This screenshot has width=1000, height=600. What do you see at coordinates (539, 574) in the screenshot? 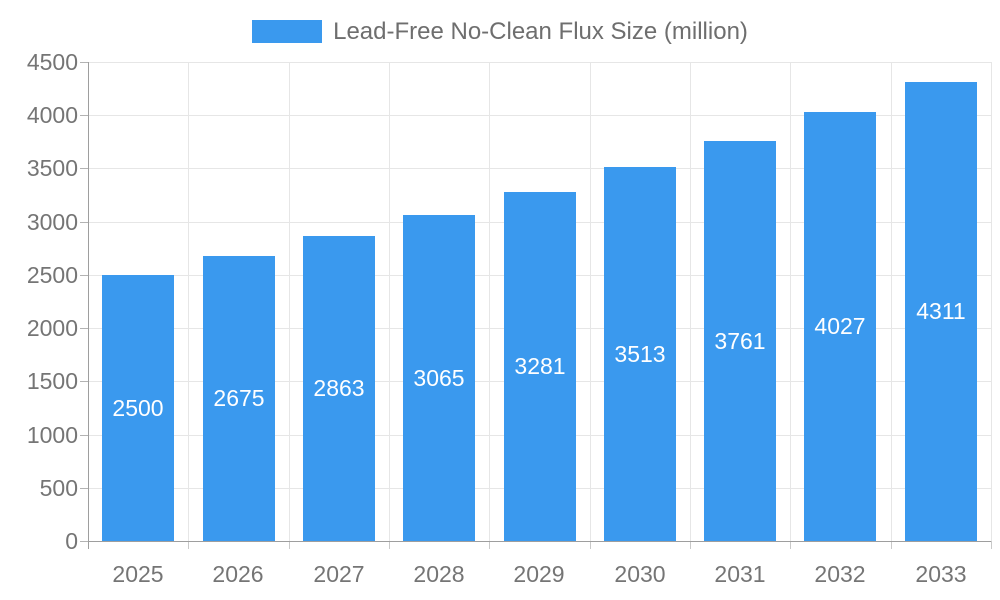
I see `x-axis-tick-label: 2029` at bounding box center [539, 574].